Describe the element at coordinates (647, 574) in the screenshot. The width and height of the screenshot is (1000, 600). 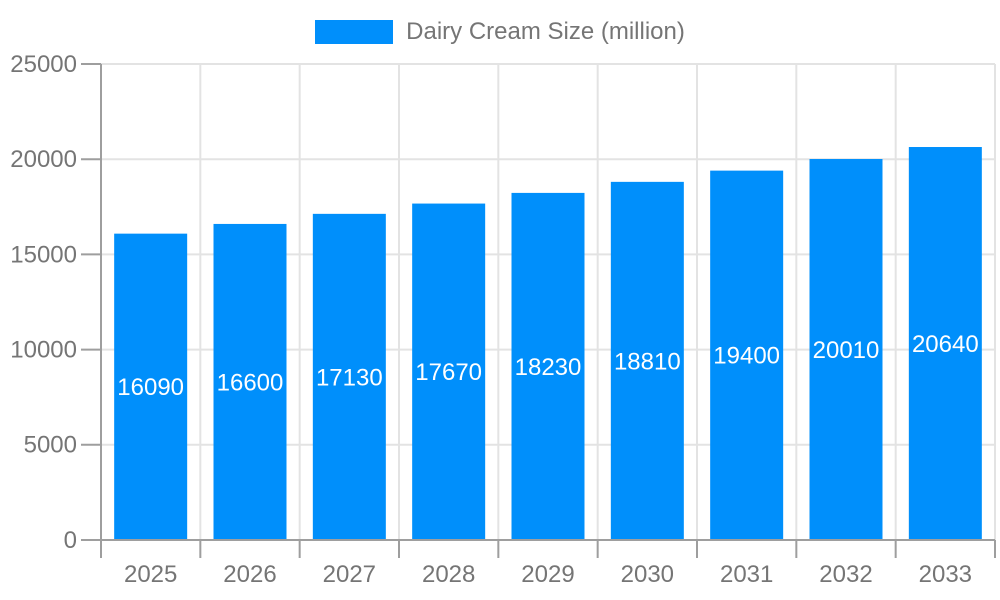
I see `x-tick-label: 2030` at that location.